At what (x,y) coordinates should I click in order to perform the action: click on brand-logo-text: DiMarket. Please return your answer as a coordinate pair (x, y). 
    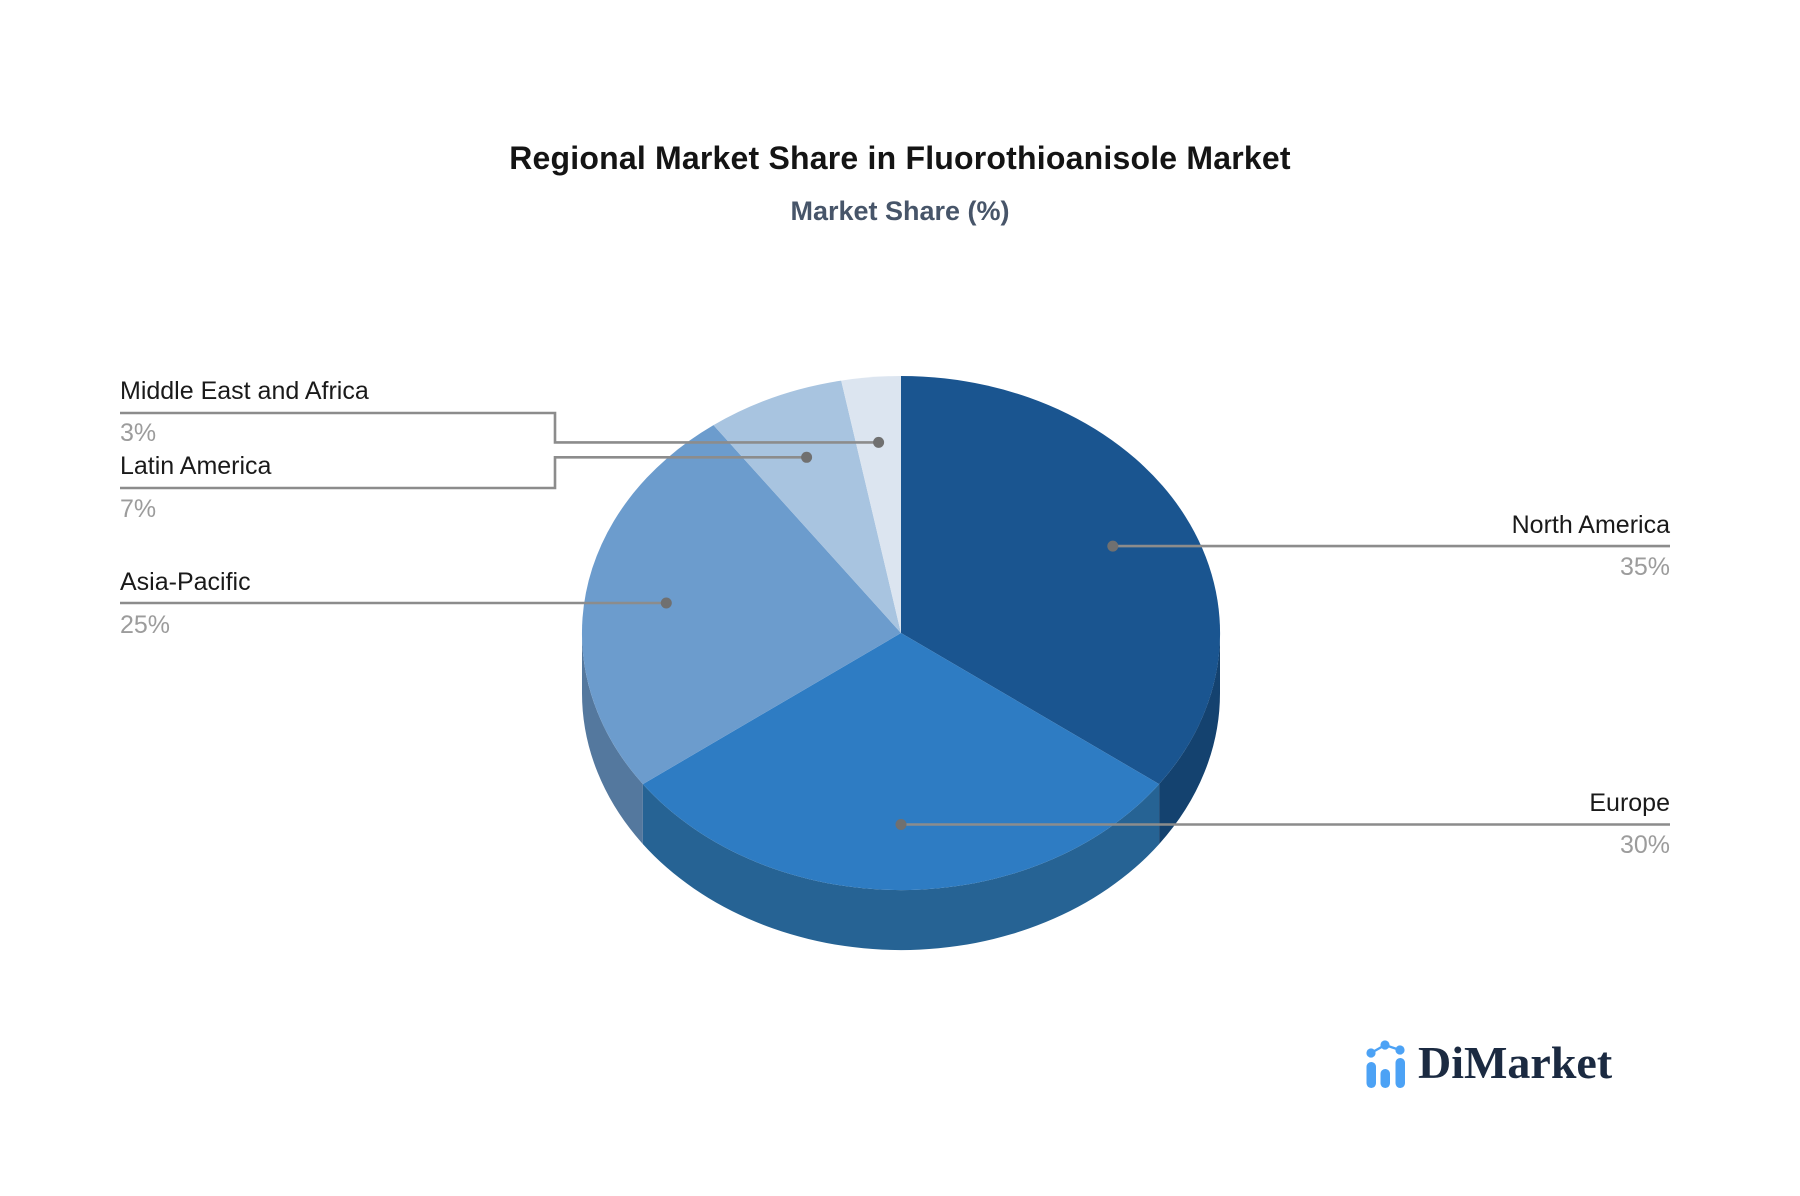
    Looking at the image, I should click on (1515, 1062).